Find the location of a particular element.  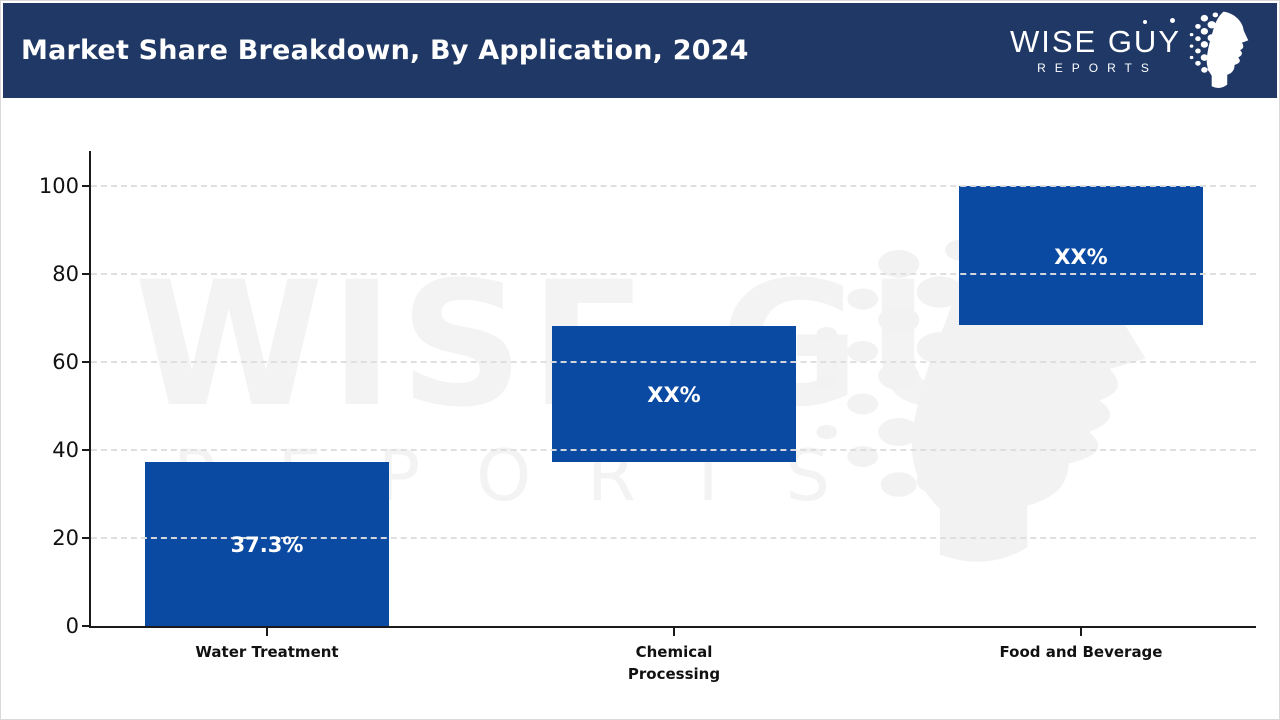

wiseguy-logo: WISE GUY REPORTS is located at coordinates (1130, 51).